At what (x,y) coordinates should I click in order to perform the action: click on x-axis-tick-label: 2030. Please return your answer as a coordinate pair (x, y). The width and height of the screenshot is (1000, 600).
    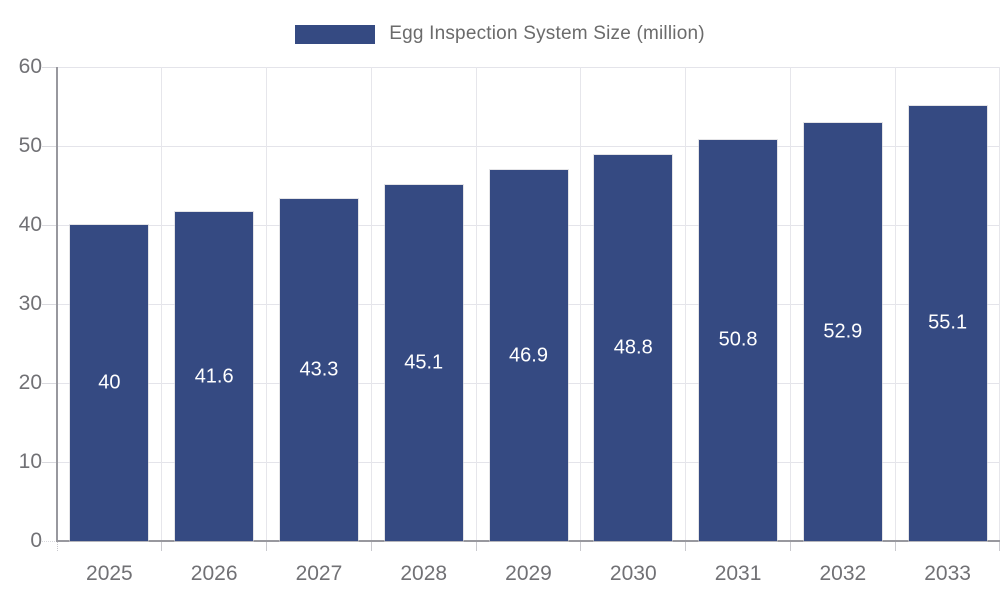
    Looking at the image, I should click on (633, 573).